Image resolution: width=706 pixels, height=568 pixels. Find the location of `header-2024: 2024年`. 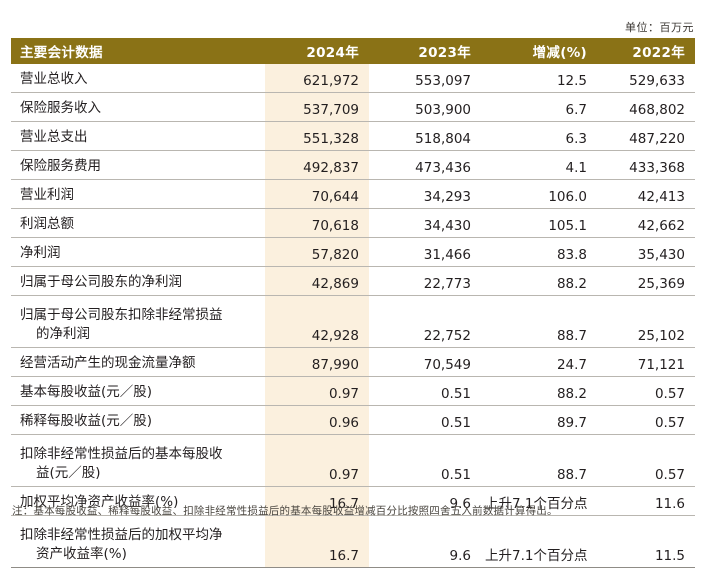

header-2024: 2024年 is located at coordinates (317, 51).